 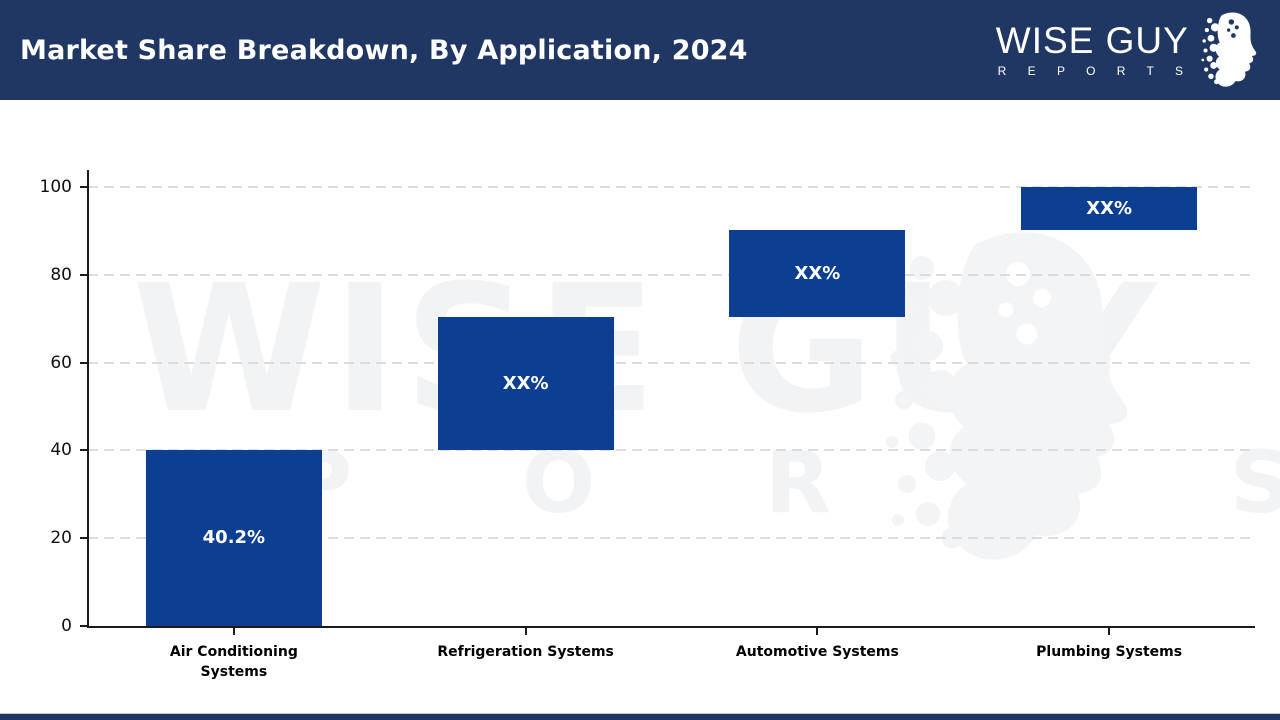 What do you see at coordinates (61, 538) in the screenshot?
I see `y-tick-label: 20` at bounding box center [61, 538].